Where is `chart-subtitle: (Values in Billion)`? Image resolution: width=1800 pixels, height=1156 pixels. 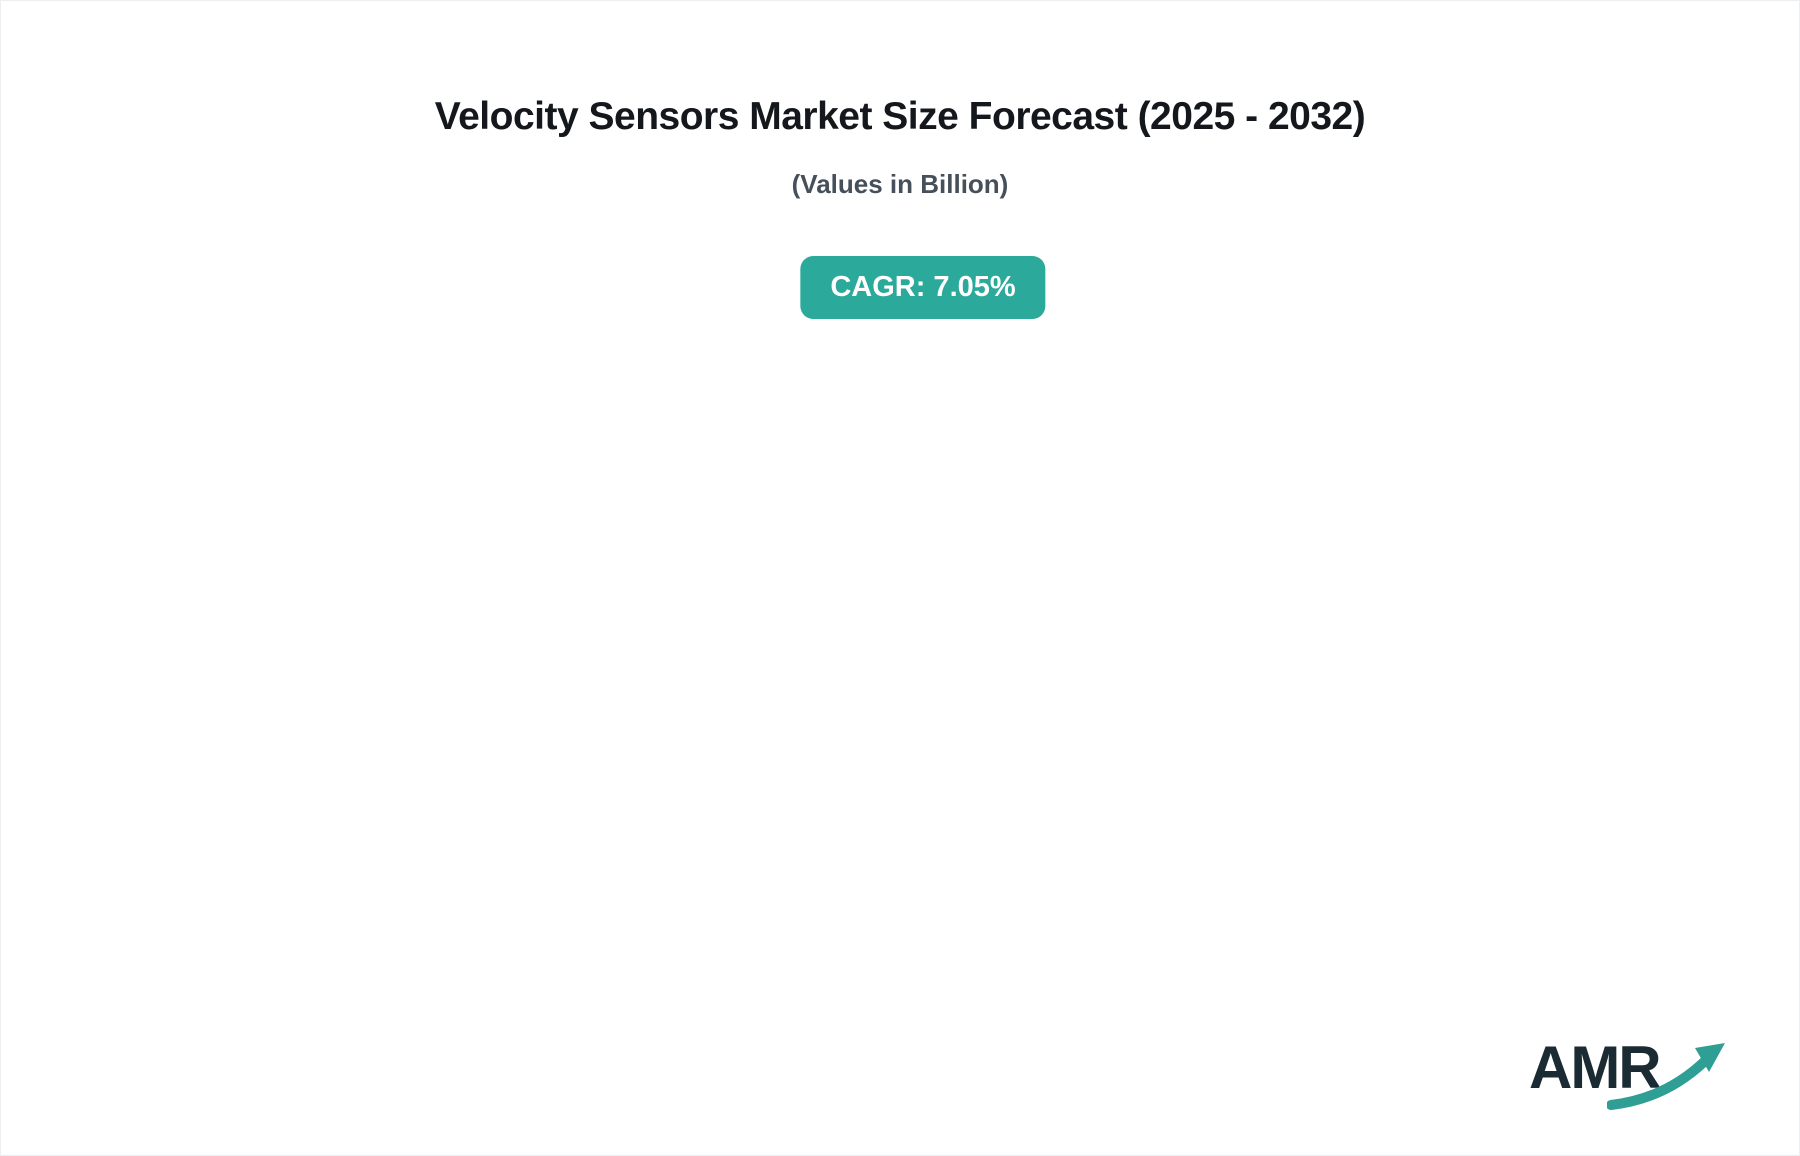
chart-subtitle: (Values in Billion) is located at coordinates (900, 184).